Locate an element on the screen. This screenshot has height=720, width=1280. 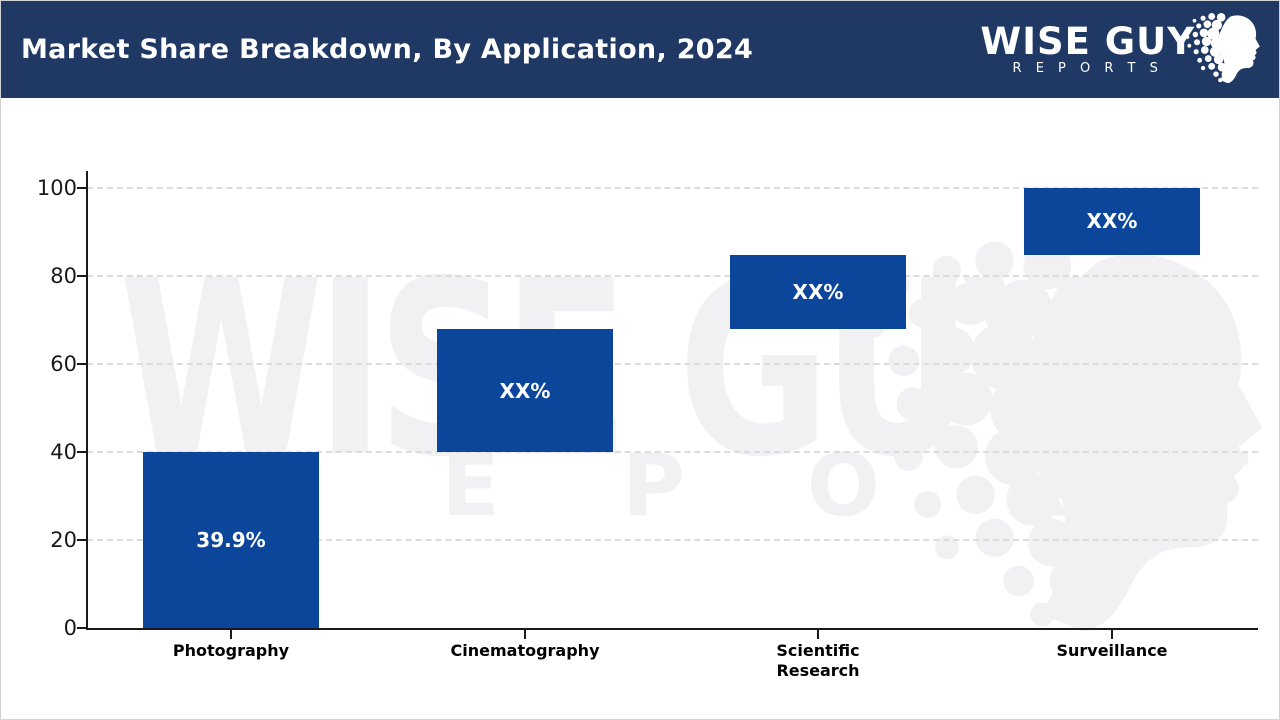
x-axis-label-4: Surveillance is located at coordinates (1112, 650).